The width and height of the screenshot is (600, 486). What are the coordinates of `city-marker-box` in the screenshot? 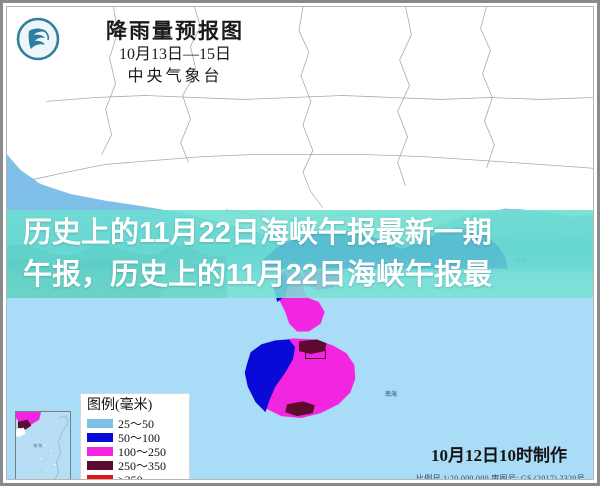 It's located at (315, 354).